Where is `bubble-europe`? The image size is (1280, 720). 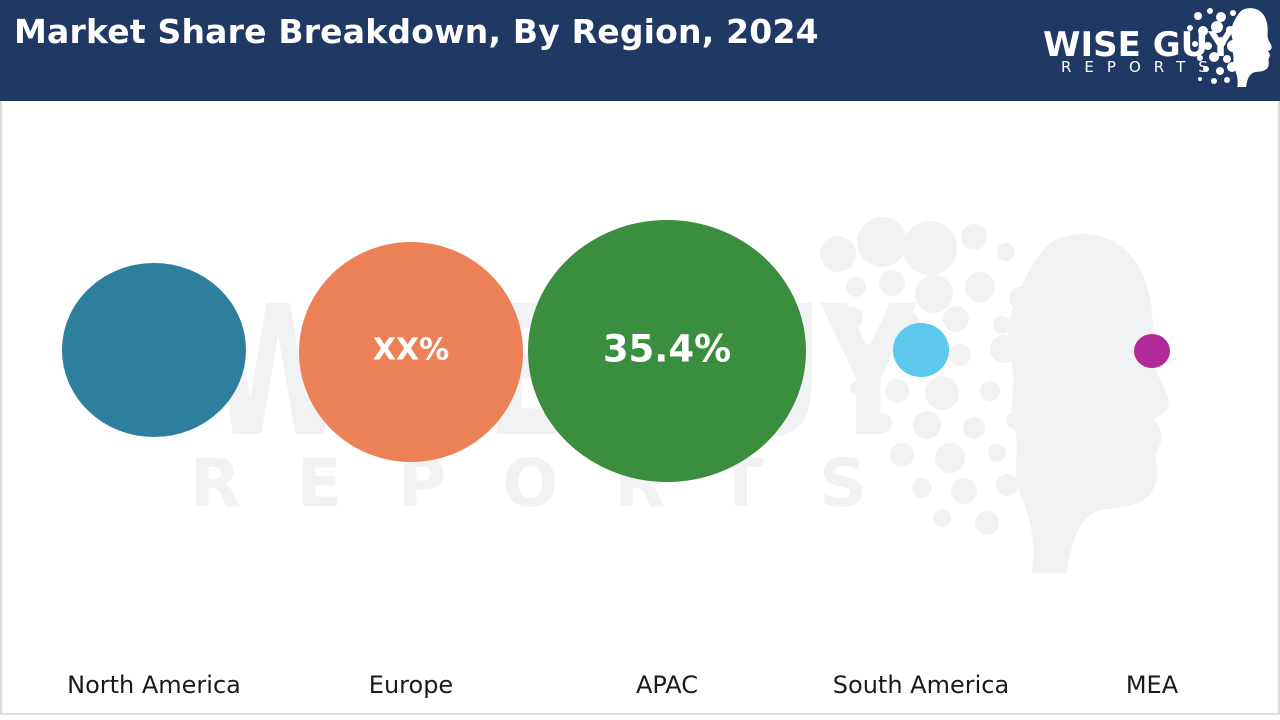 bubble-europe is located at coordinates (411, 352).